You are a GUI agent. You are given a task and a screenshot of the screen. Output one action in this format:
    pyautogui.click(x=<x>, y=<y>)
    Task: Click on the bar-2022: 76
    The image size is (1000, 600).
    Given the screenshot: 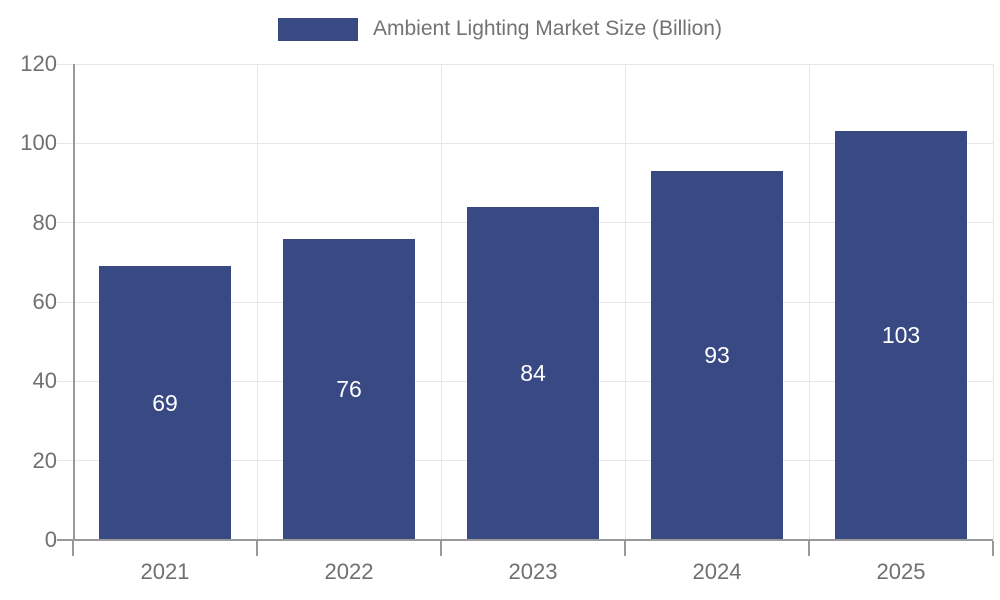 What is the action you would take?
    pyautogui.click(x=349, y=389)
    